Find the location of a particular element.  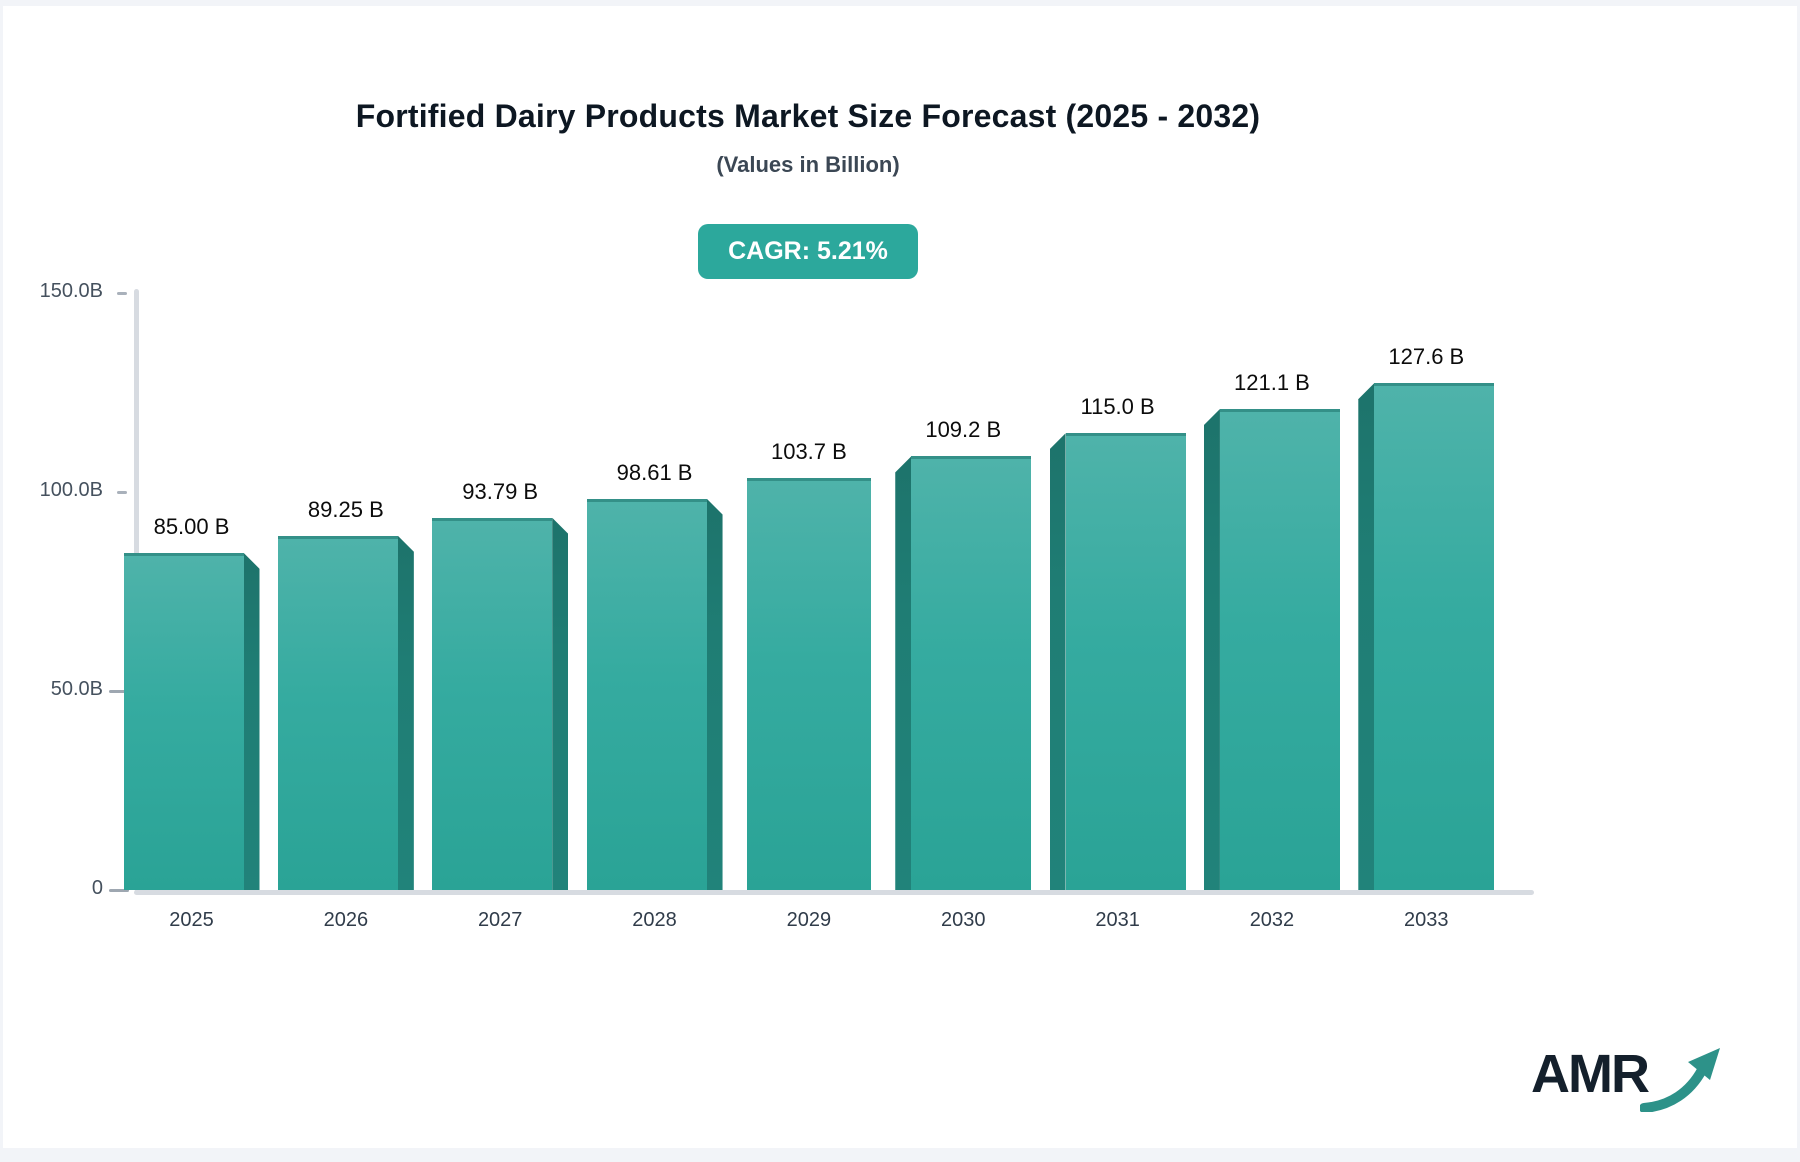

bar-2032 is located at coordinates (1272, 649).